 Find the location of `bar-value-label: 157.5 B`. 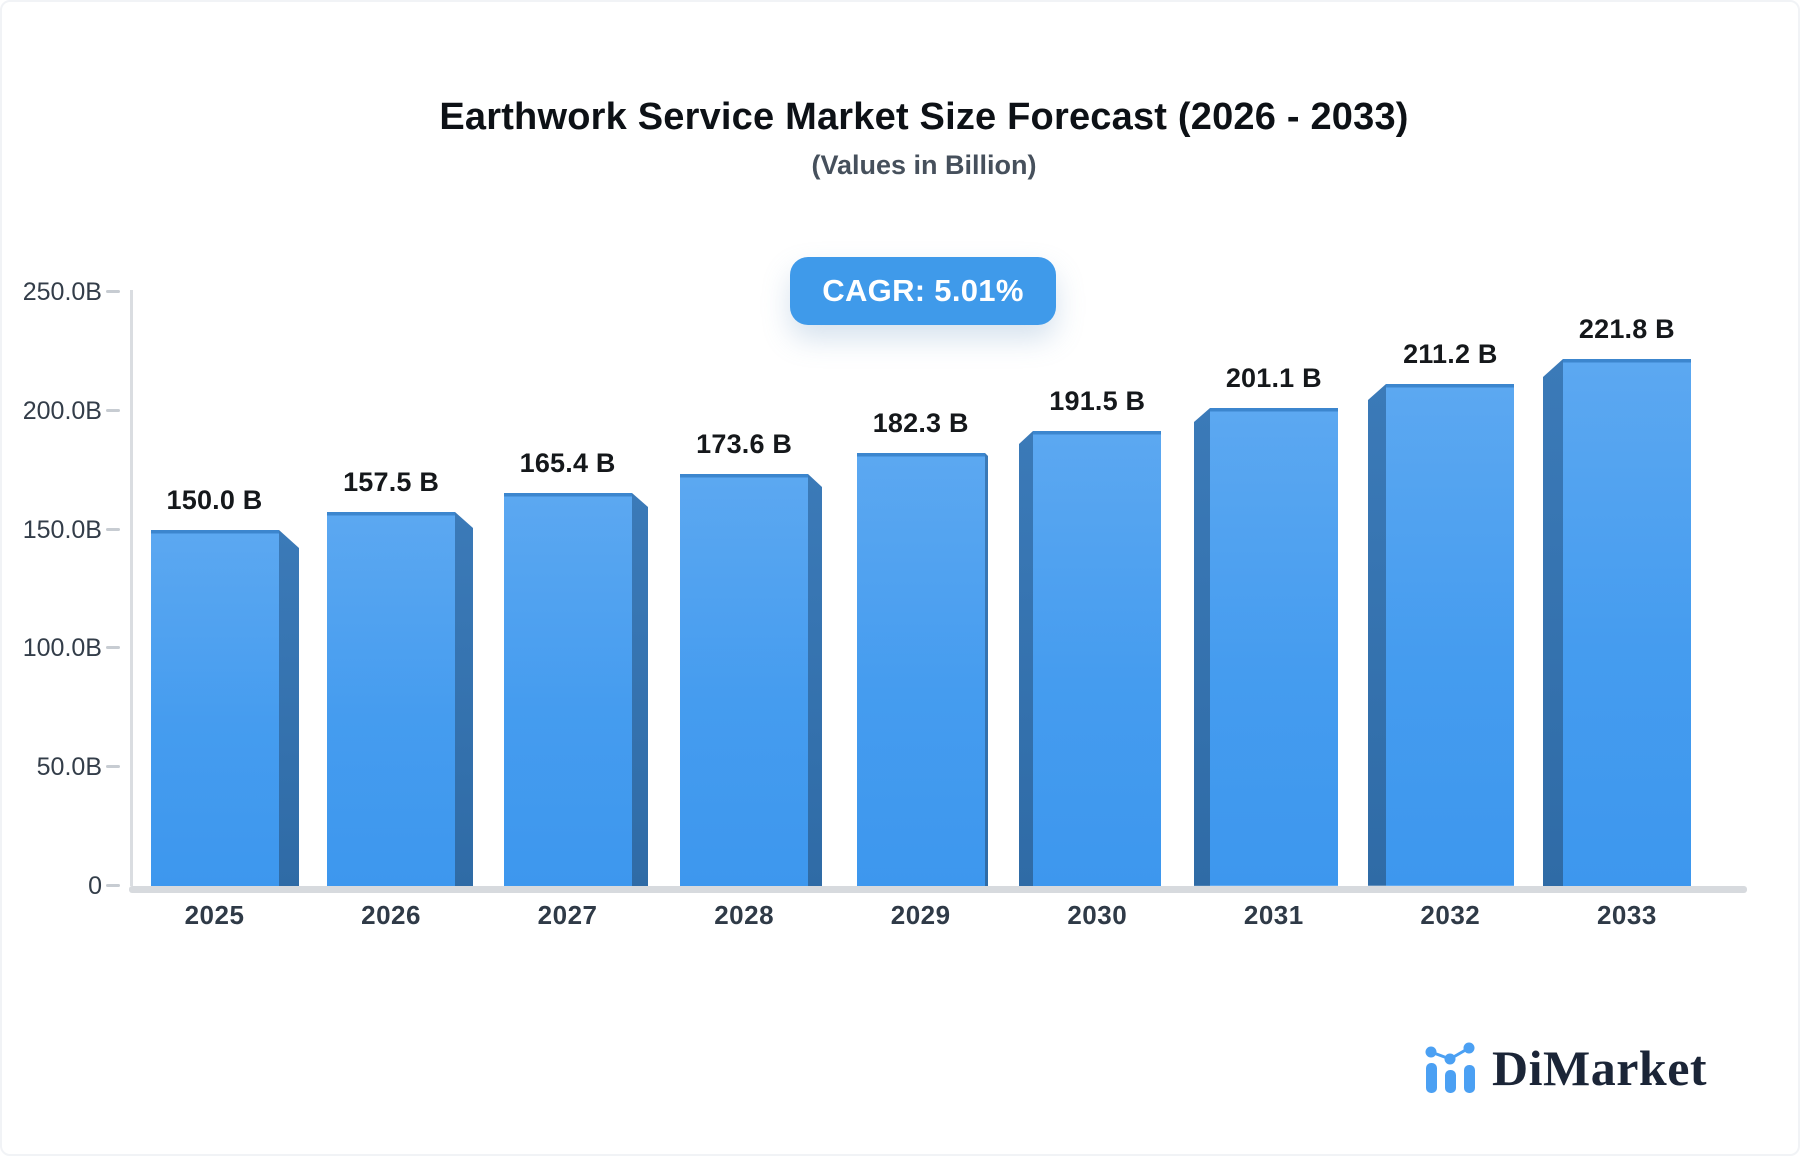

bar-value-label: 157.5 B is located at coordinates (391, 481).